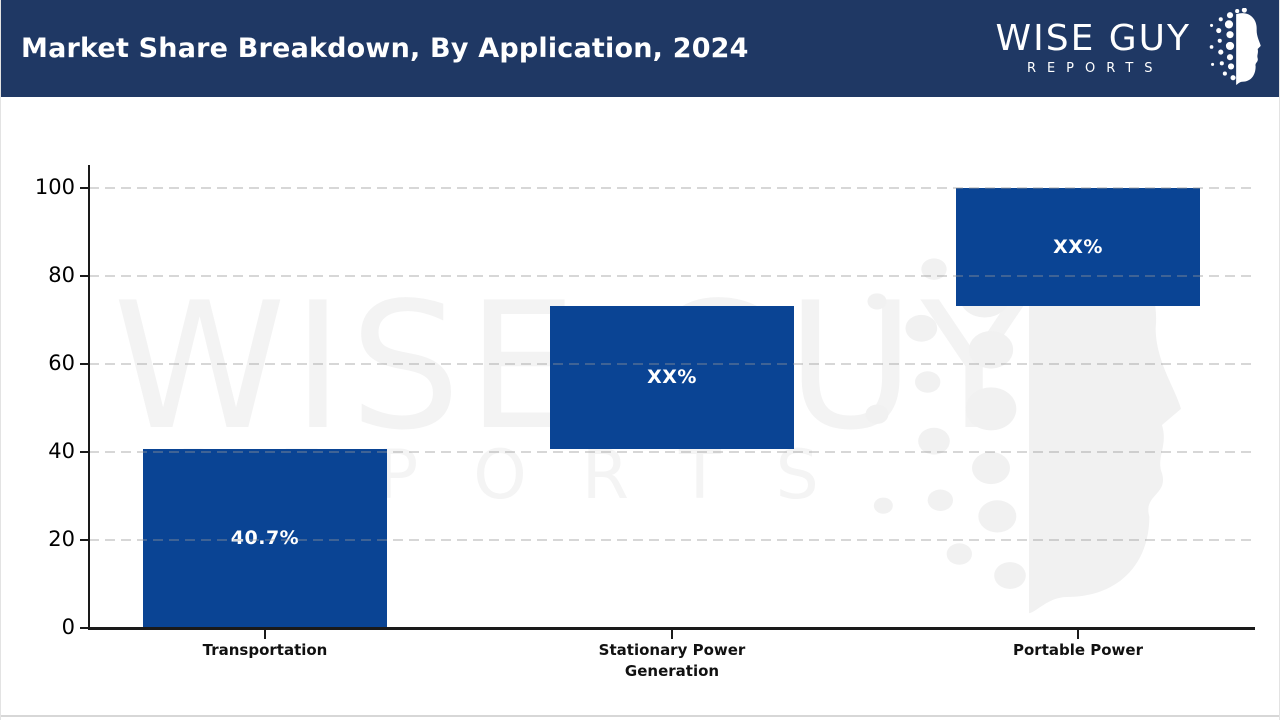  What do you see at coordinates (89, 397) in the screenshot?
I see `y-axis-line` at bounding box center [89, 397].